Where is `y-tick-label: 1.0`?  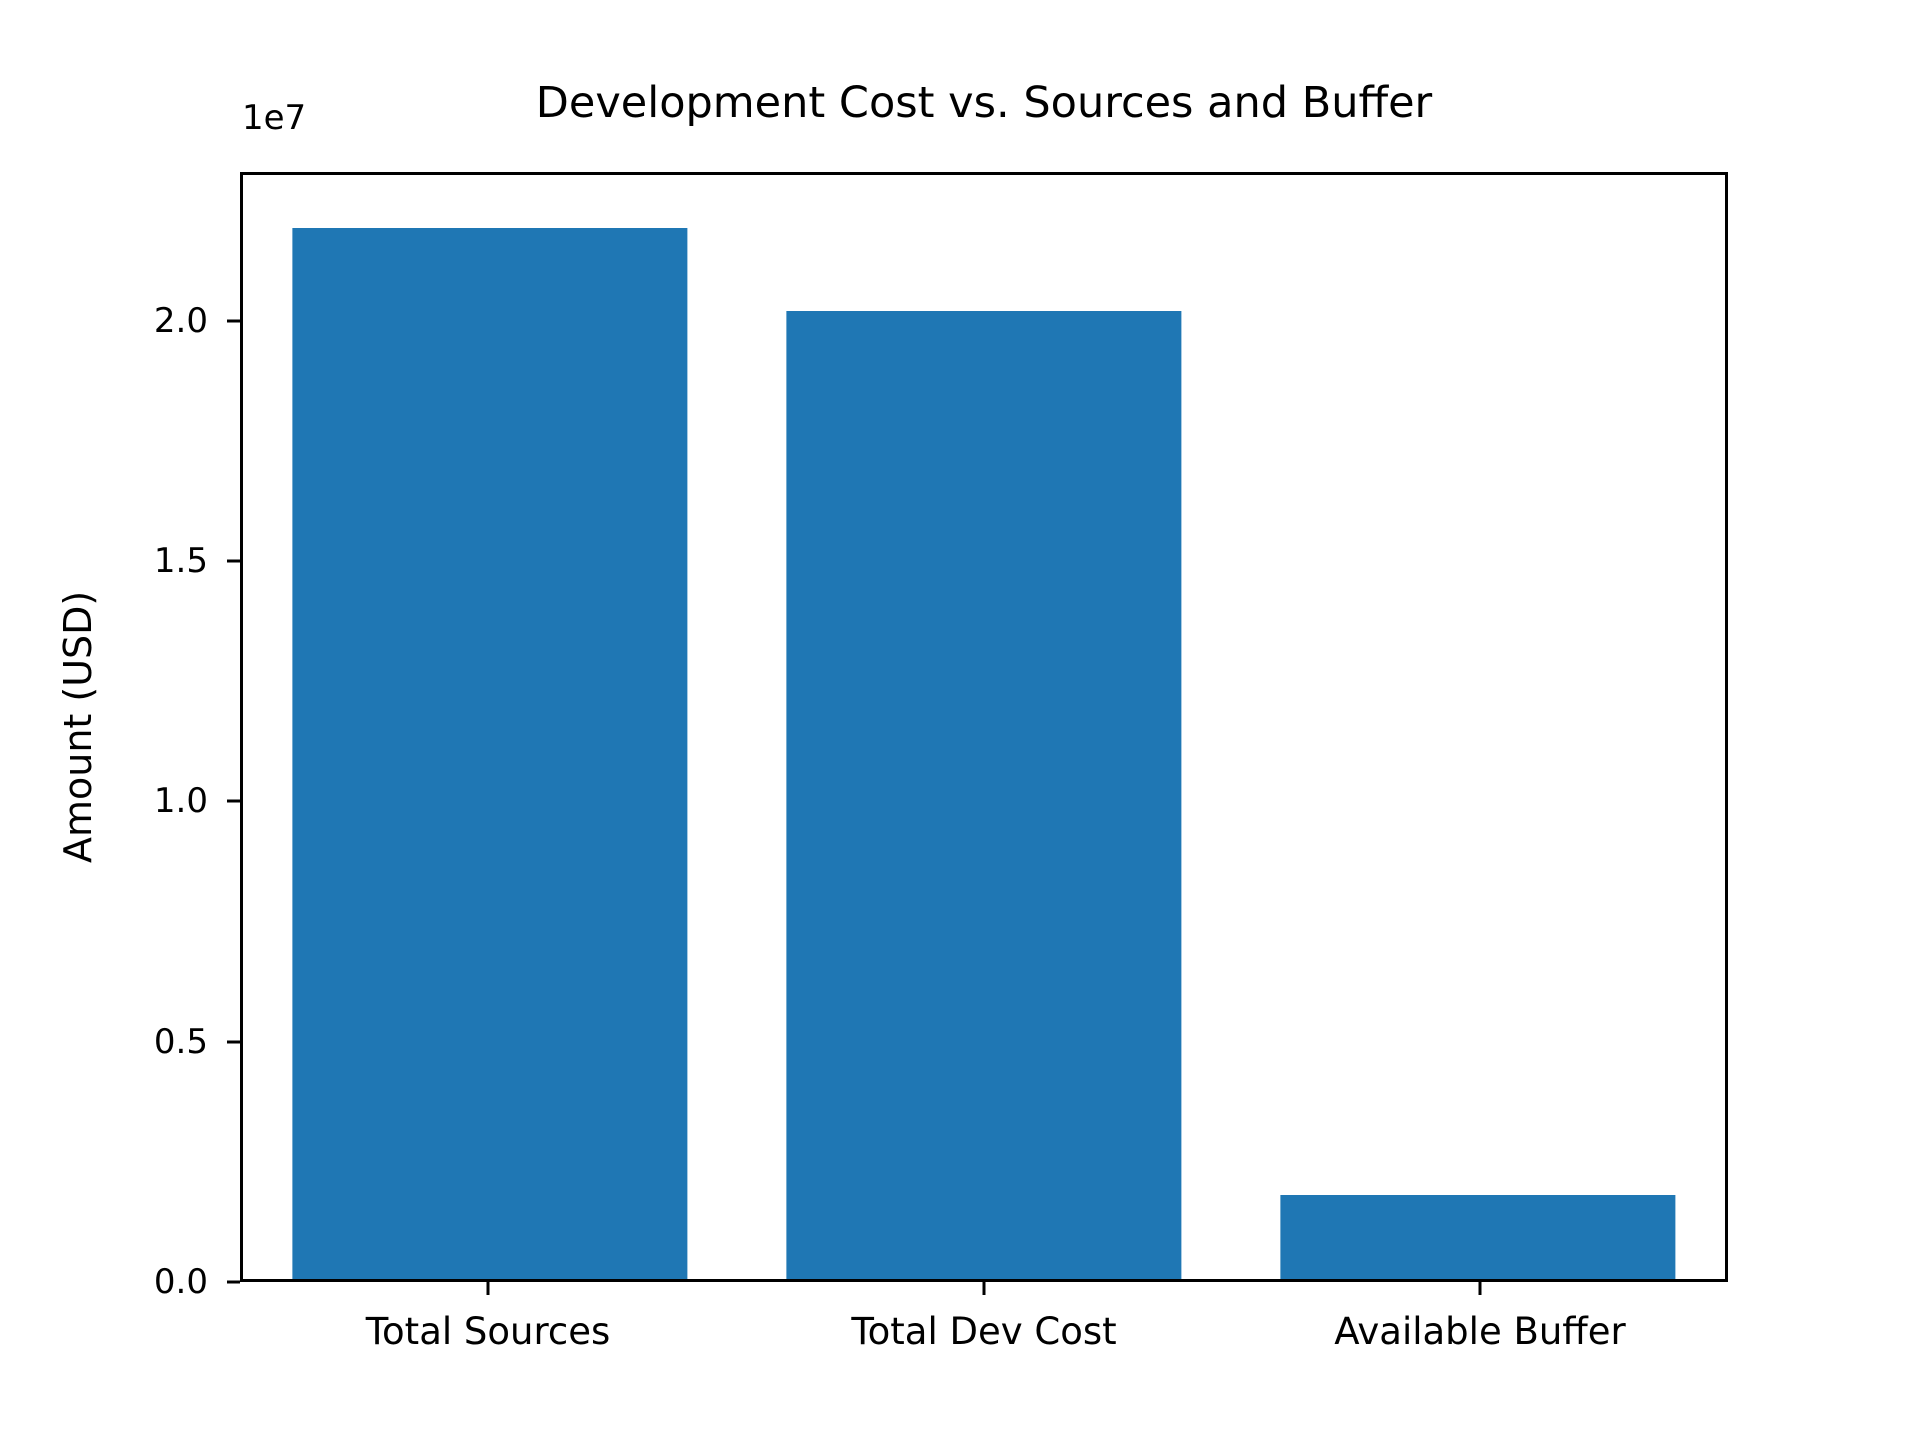
y-tick-label: 1.0 is located at coordinates (180, 801).